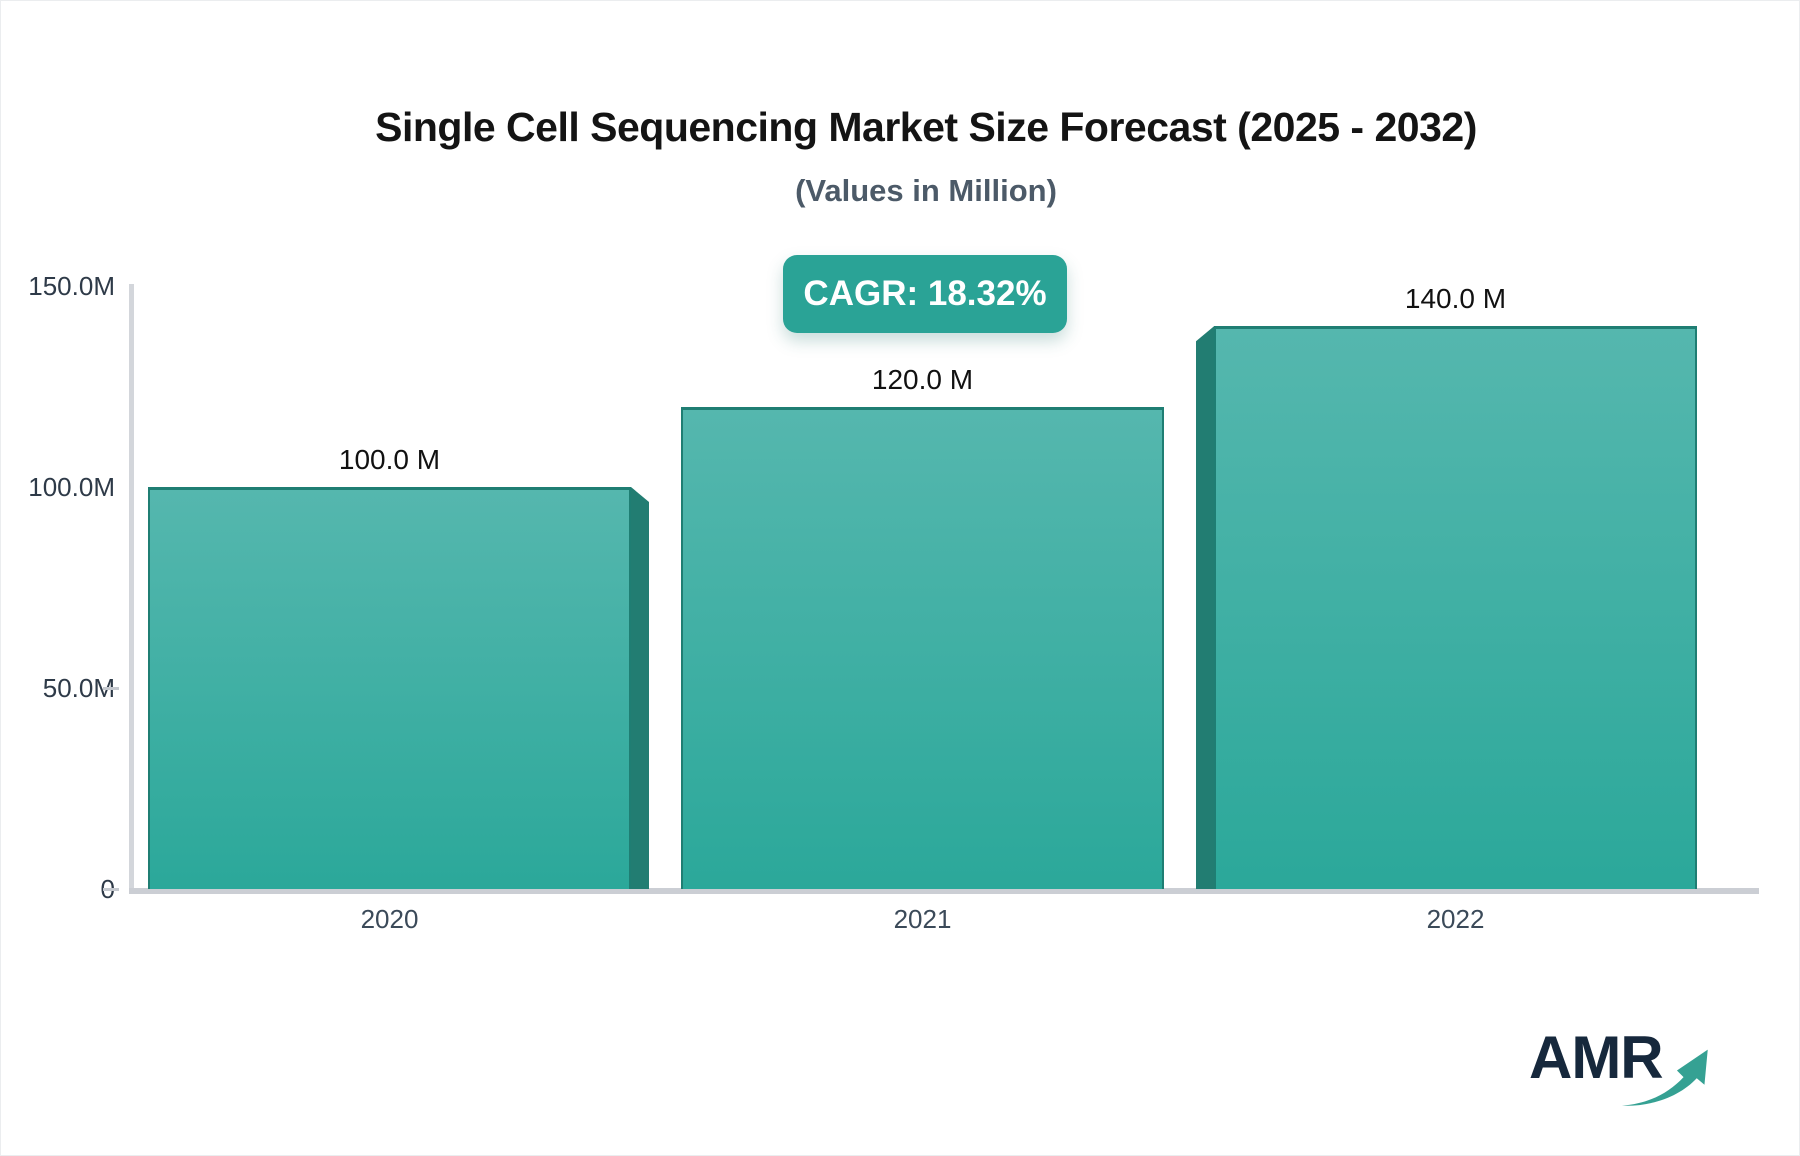 This screenshot has height=1156, width=1800. I want to click on bar-2021, so click(922, 647).